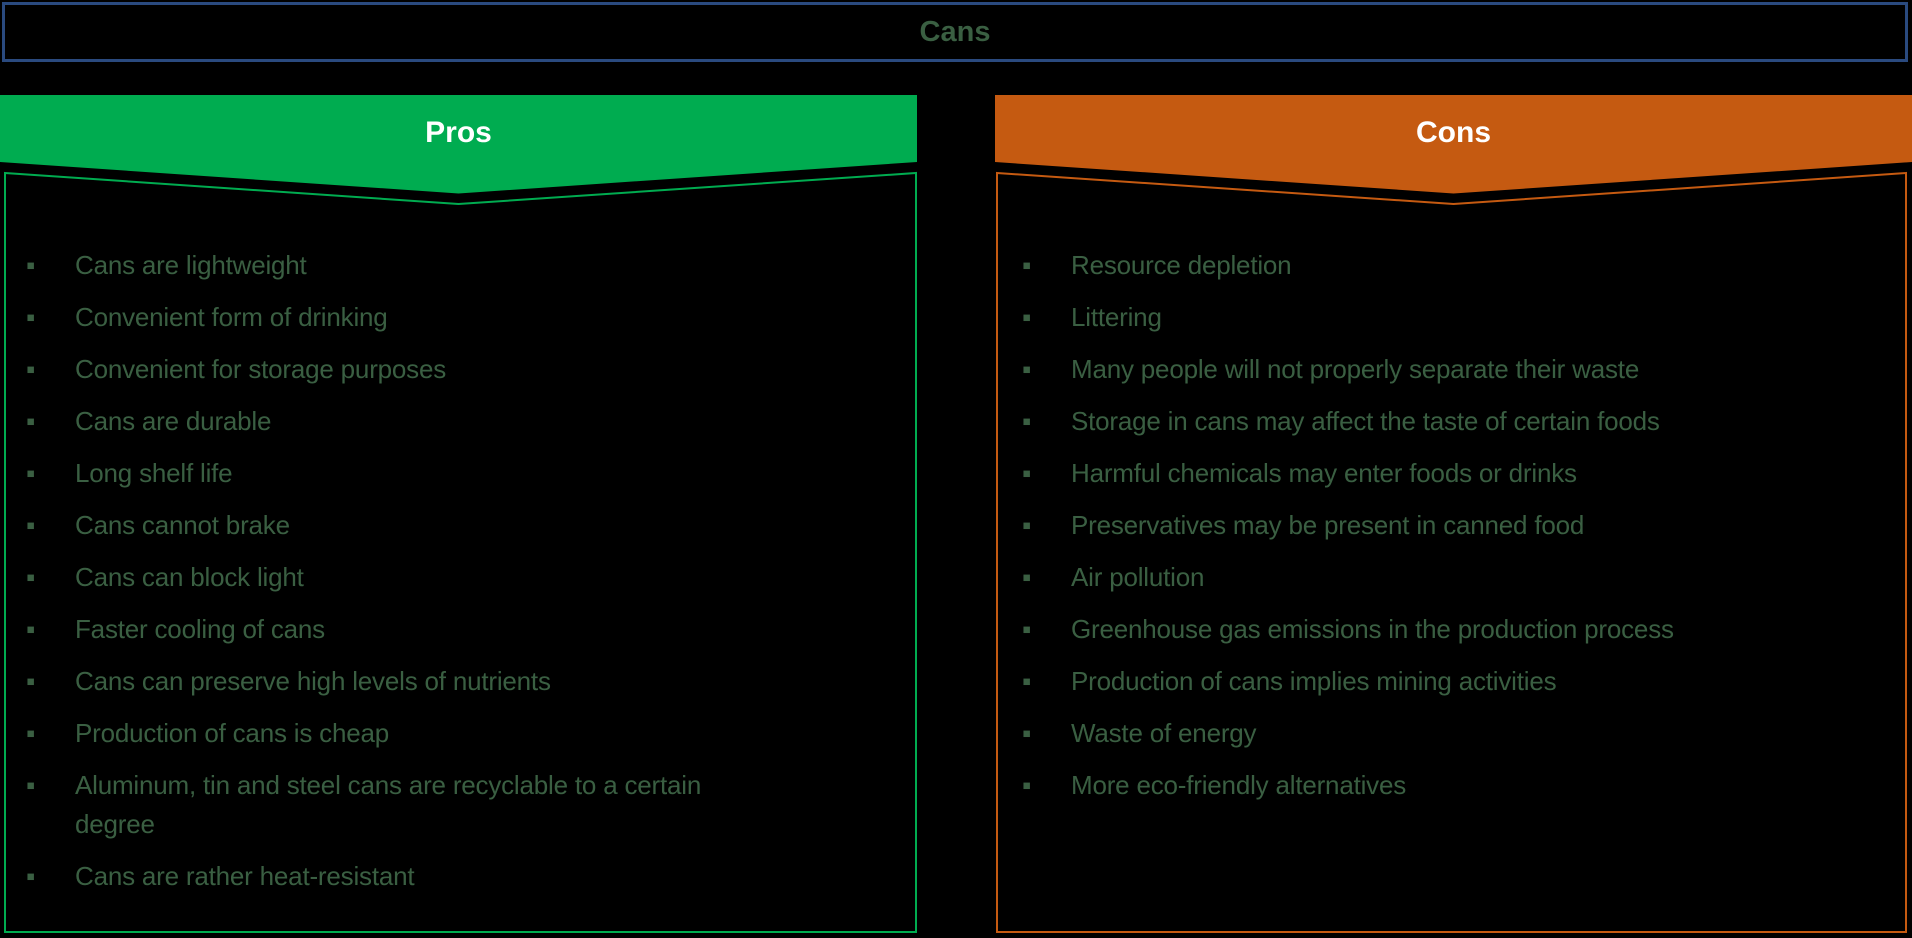 The width and height of the screenshot is (1912, 938). I want to click on list-item-text: Cans cannot brake, so click(182, 525).